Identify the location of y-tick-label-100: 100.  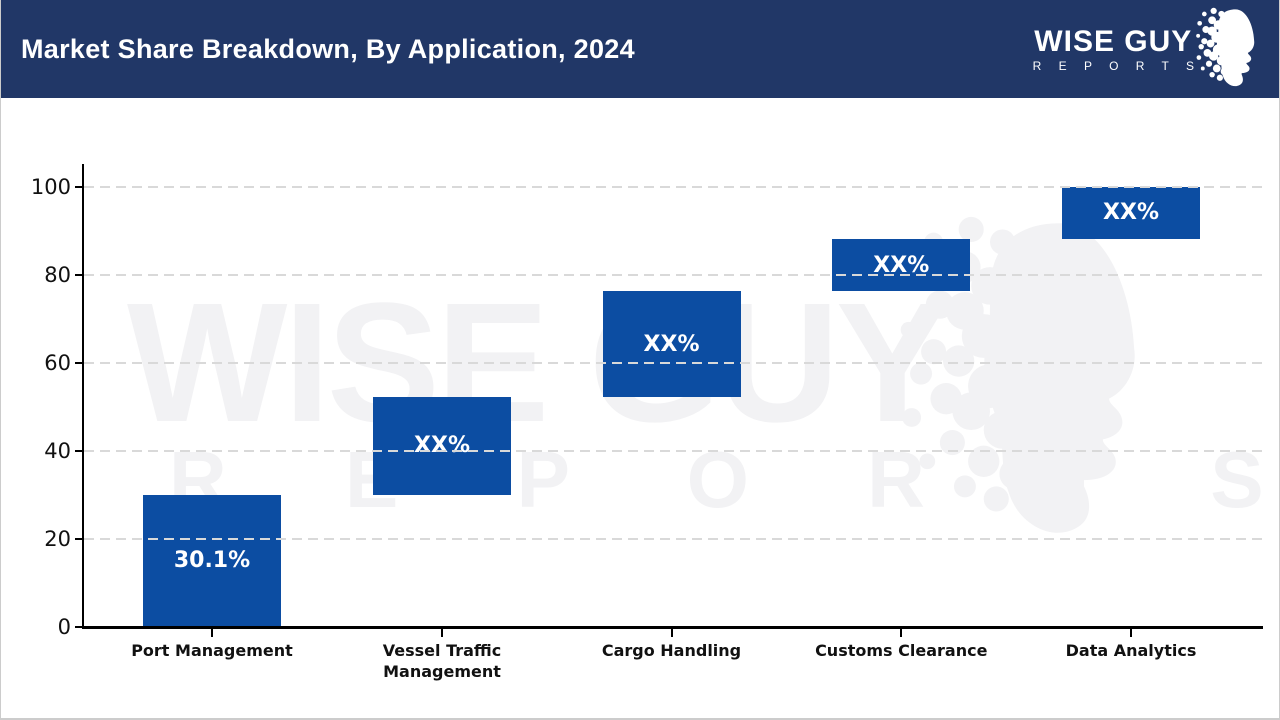
(50, 187).